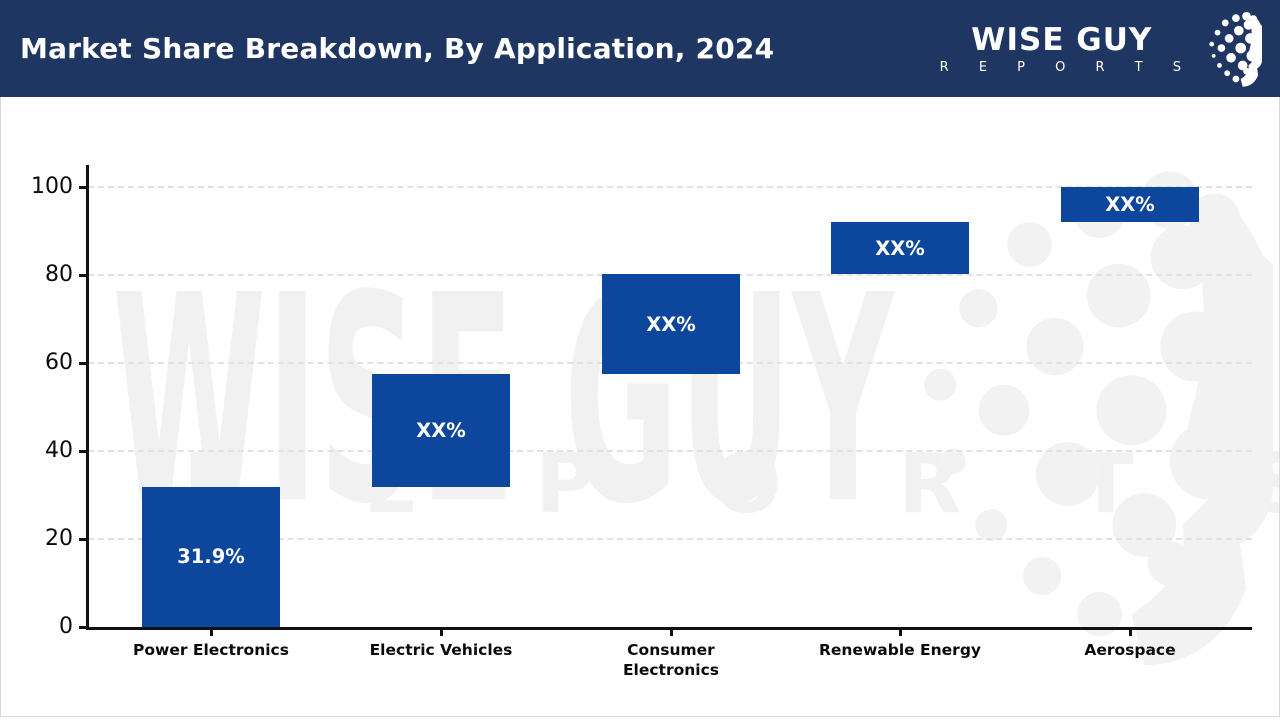  Describe the element at coordinates (671, 660) in the screenshot. I see `x-axis-category-label: Consumer Electronics` at that location.